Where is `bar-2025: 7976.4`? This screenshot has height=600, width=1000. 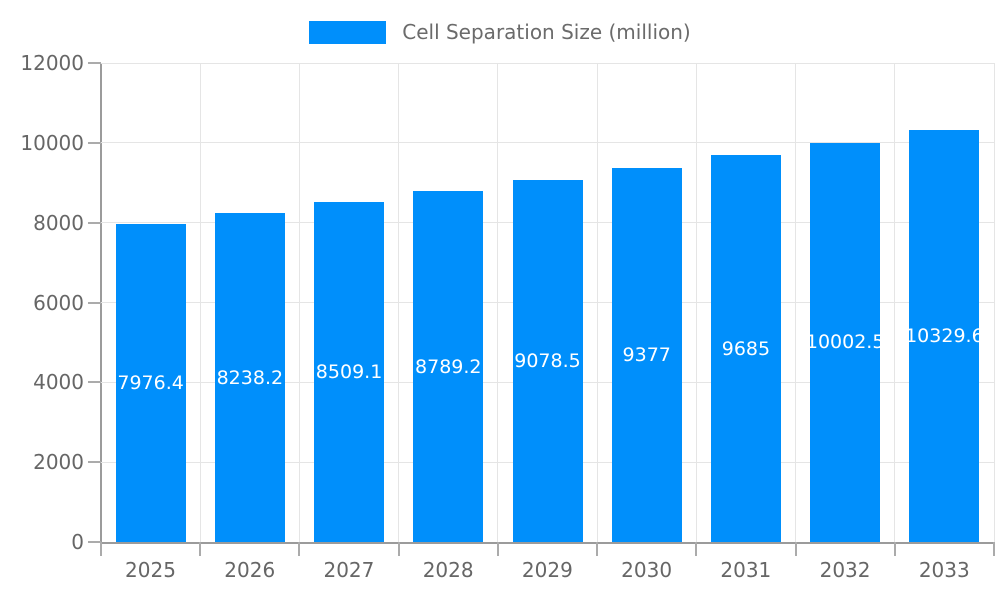
bar-2025: 7976.4 is located at coordinates (150, 382).